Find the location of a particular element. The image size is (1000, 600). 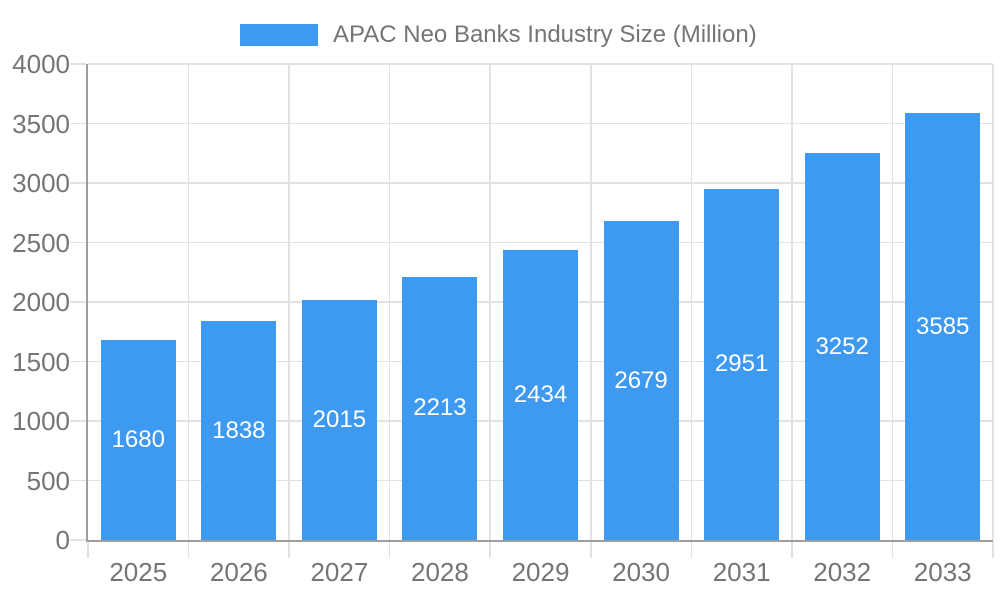

bar: 2434 is located at coordinates (540, 395).